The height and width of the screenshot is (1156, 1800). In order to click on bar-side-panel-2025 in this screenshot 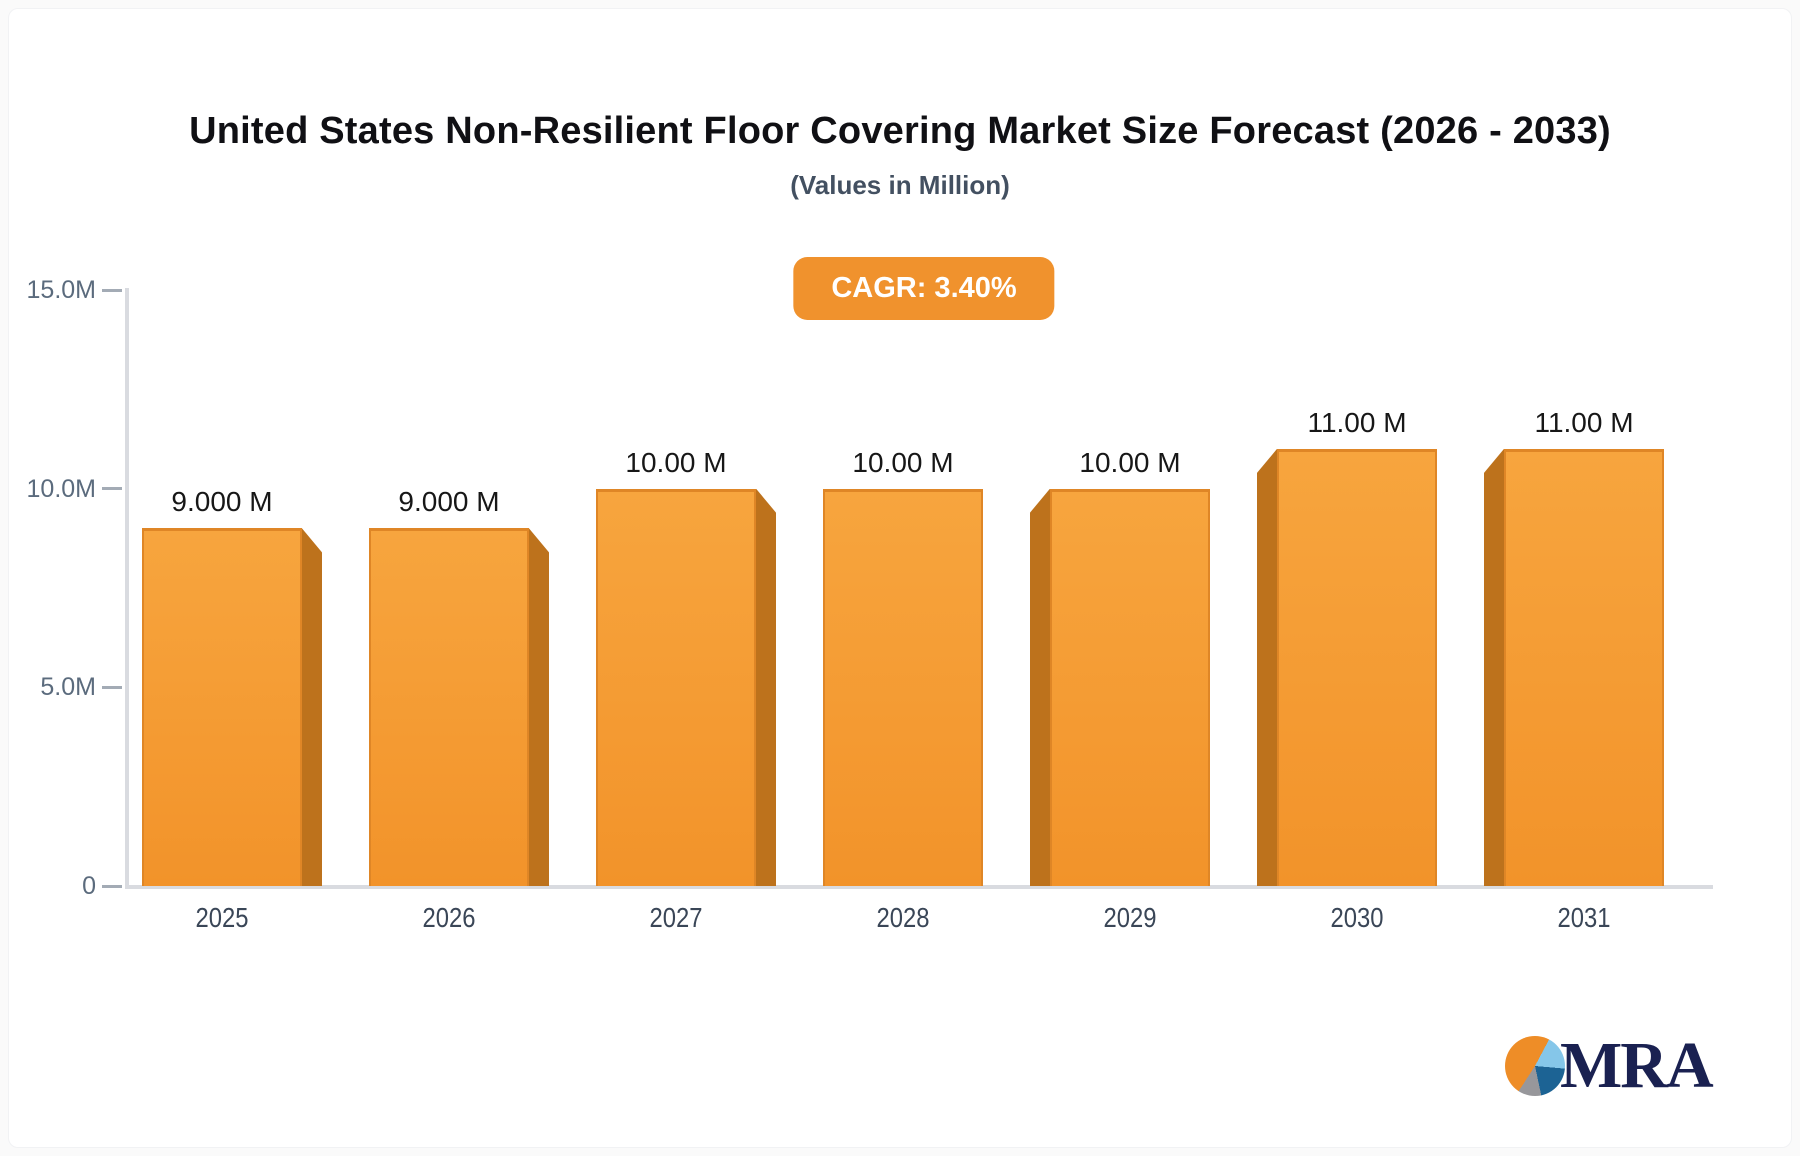, I will do `click(312, 707)`.